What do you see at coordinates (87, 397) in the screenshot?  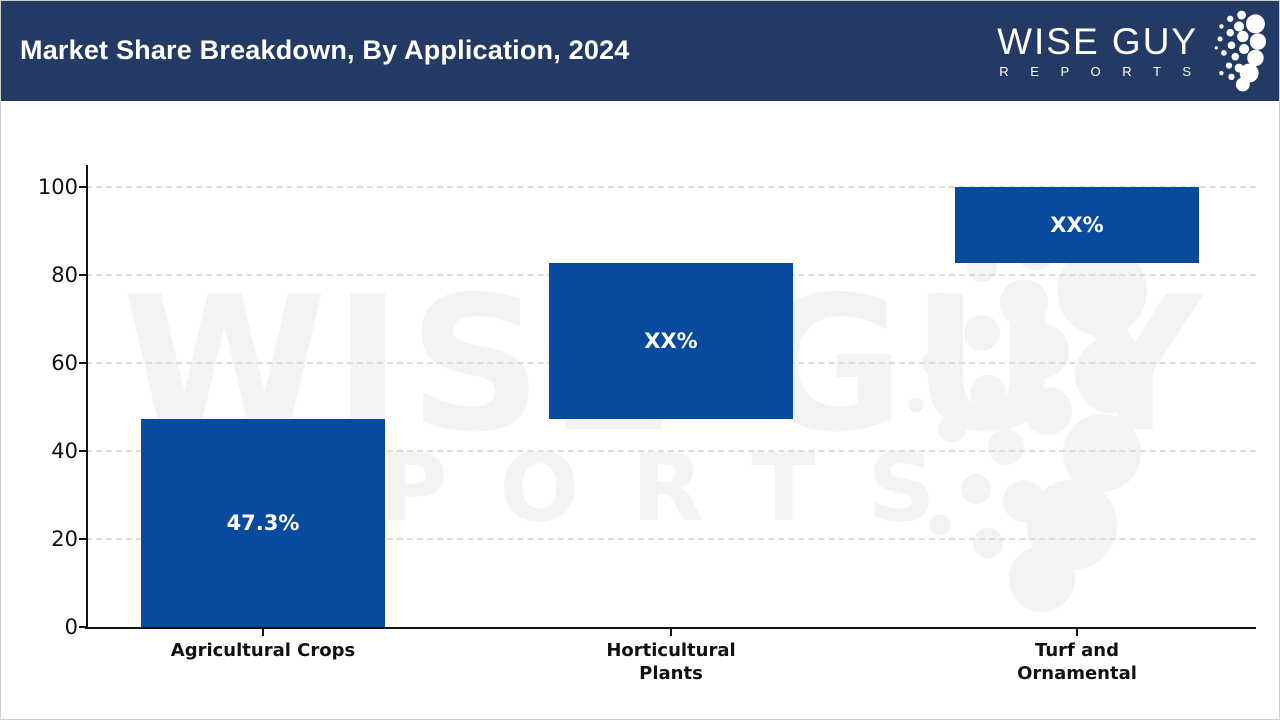 I see `y-axis-line` at bounding box center [87, 397].